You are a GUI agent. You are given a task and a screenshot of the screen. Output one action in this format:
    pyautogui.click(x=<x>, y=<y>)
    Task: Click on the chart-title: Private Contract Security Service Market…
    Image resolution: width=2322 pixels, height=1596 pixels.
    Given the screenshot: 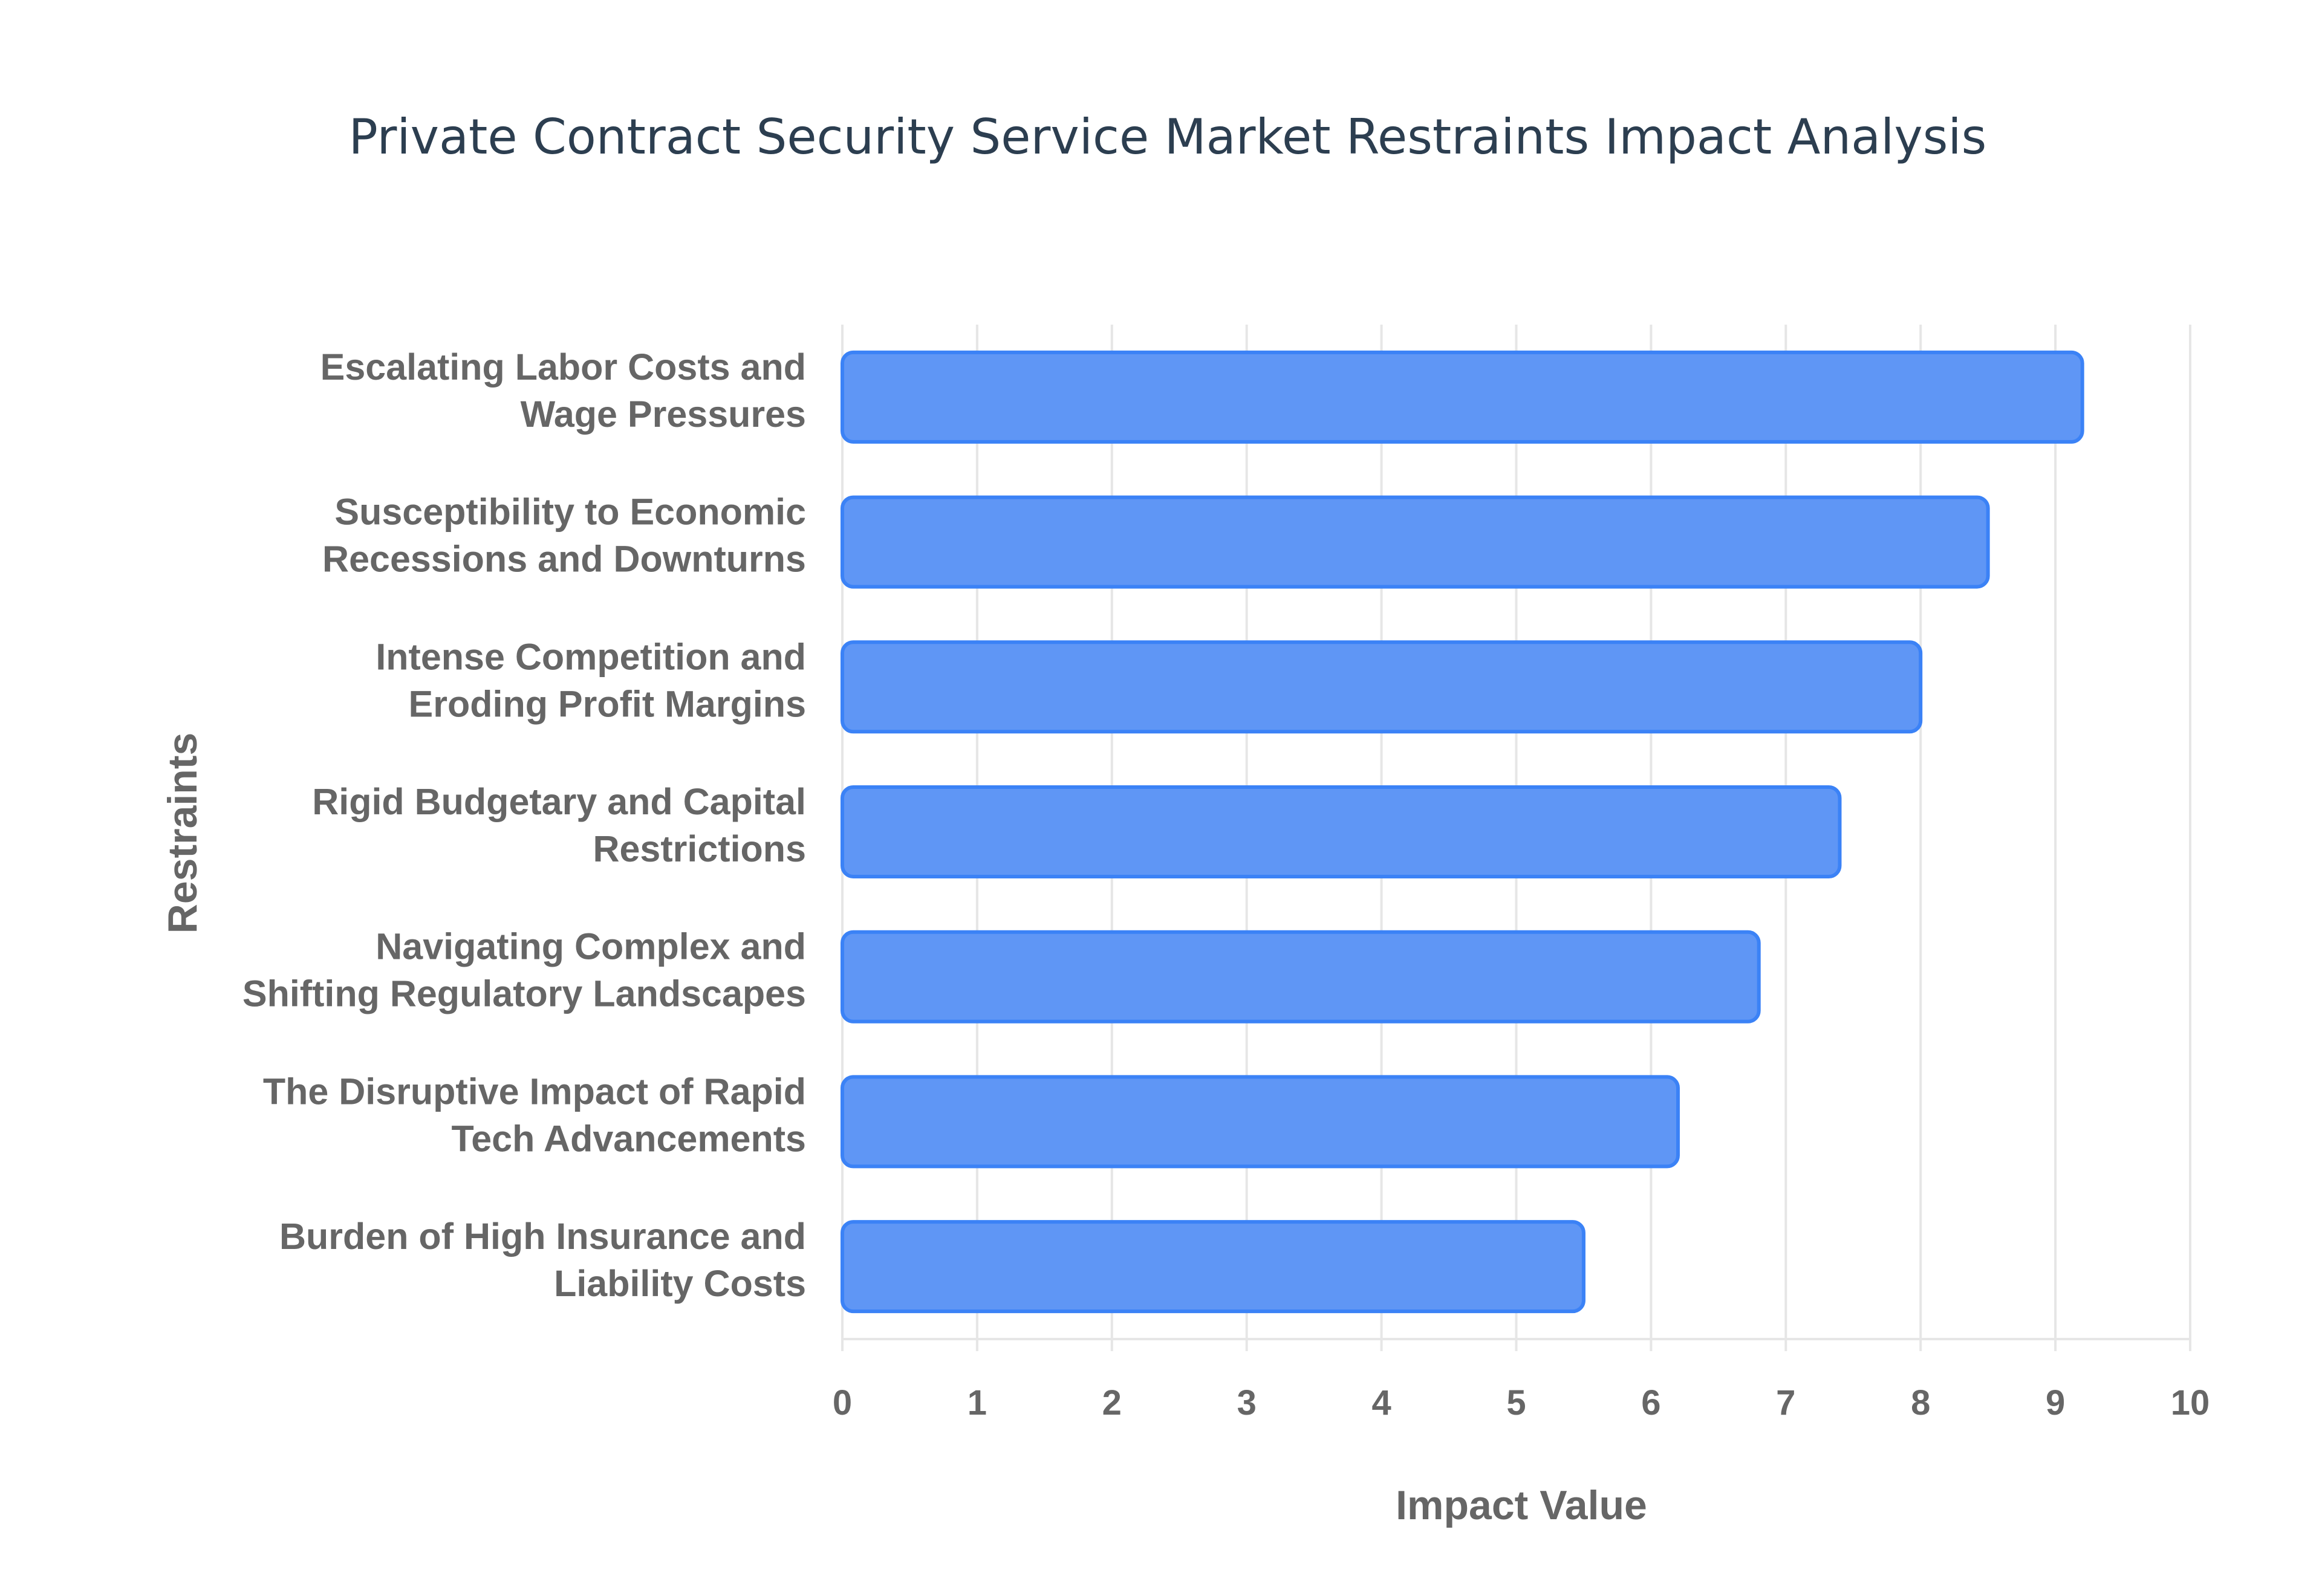 What is the action you would take?
    pyautogui.click(x=1167, y=137)
    